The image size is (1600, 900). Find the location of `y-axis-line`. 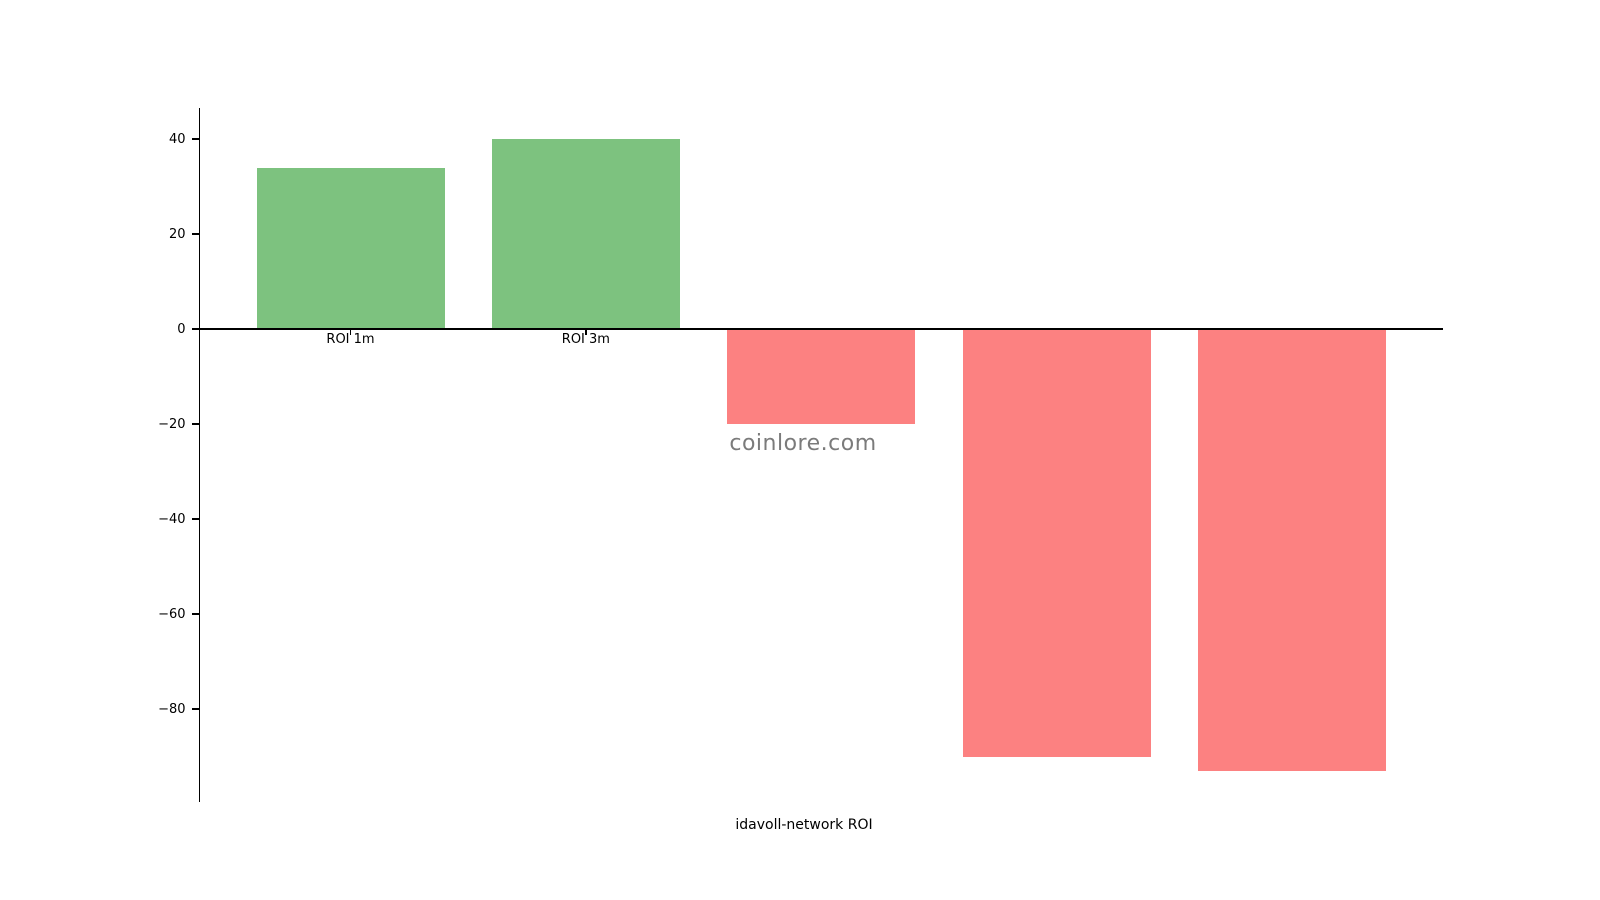

y-axis-line is located at coordinates (199, 455).